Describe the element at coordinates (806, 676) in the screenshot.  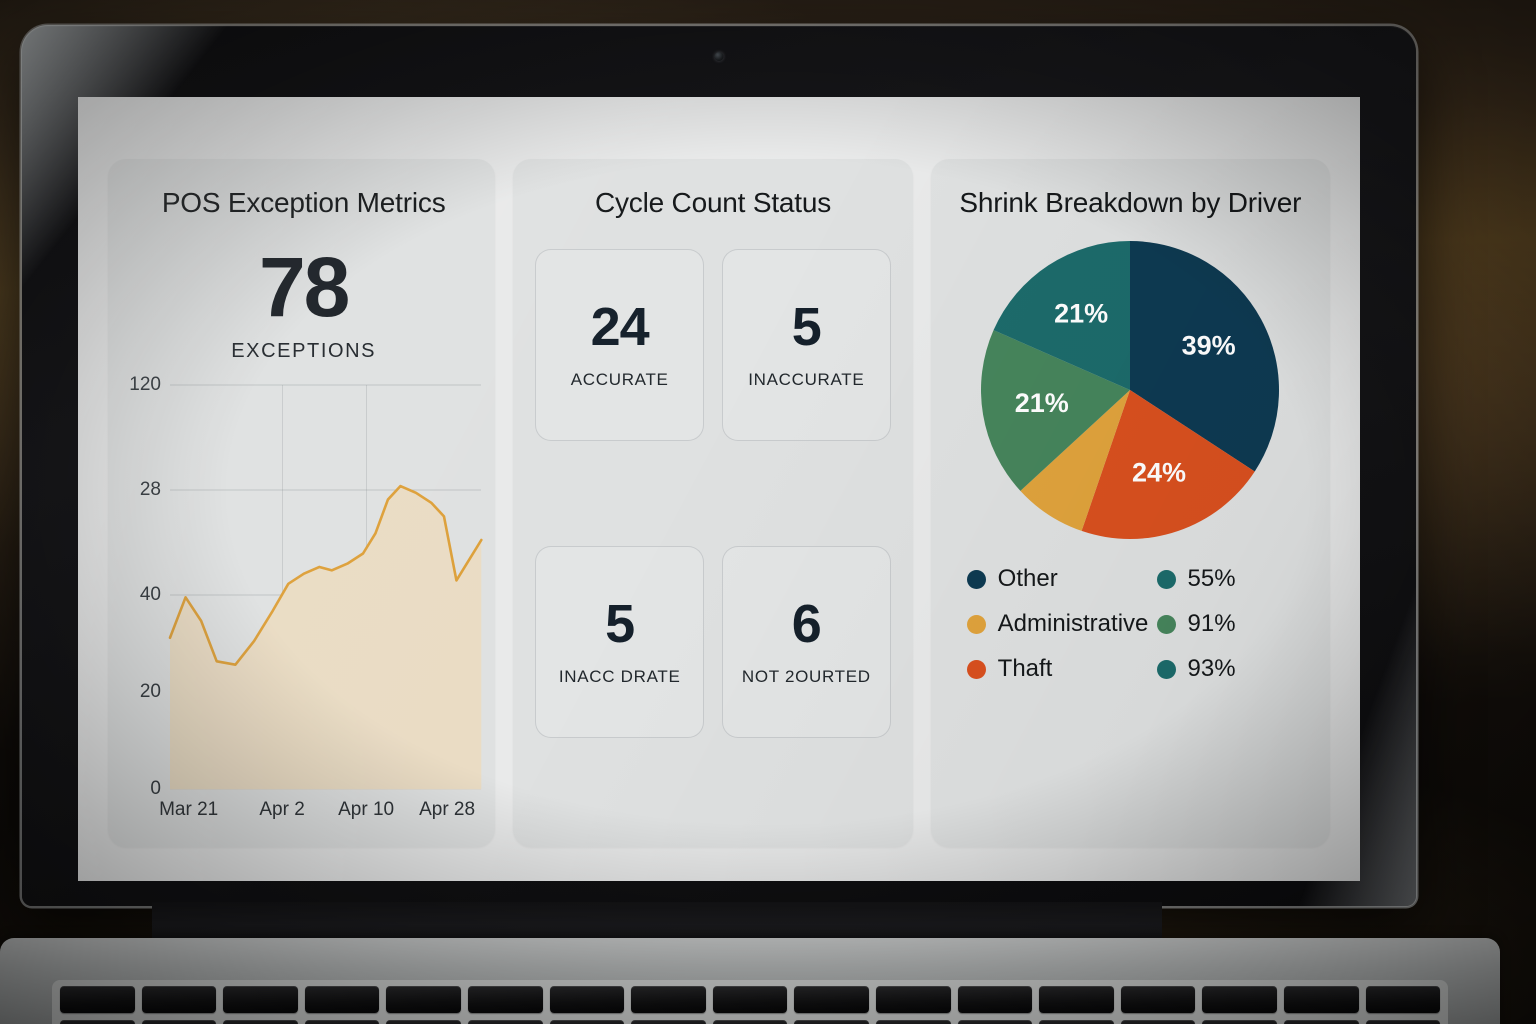
I see `tile-label: NOT 2OURTED` at that location.